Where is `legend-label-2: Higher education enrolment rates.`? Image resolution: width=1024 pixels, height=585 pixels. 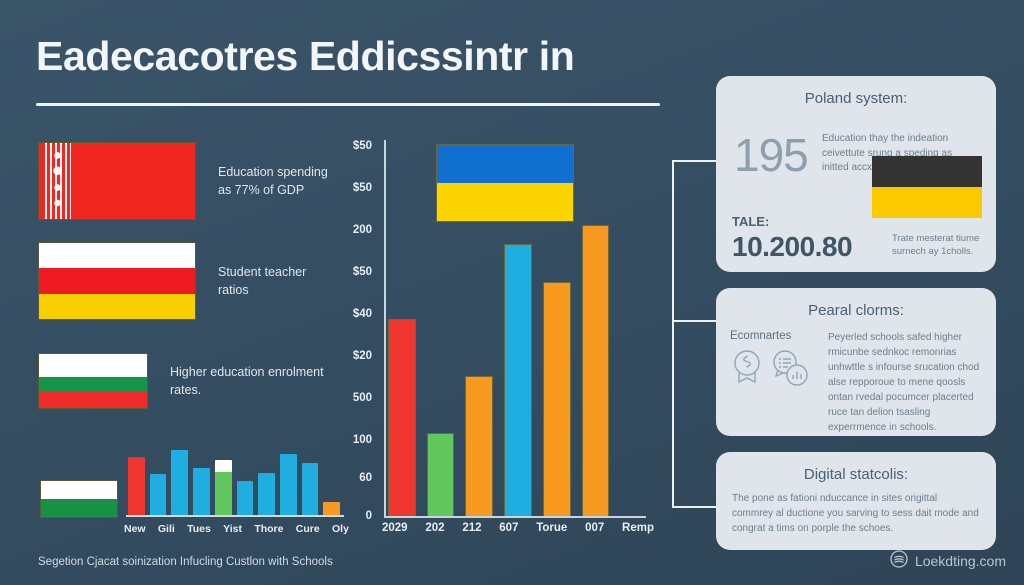 legend-label-2: Higher education enrolment rates. is located at coordinates (247, 380).